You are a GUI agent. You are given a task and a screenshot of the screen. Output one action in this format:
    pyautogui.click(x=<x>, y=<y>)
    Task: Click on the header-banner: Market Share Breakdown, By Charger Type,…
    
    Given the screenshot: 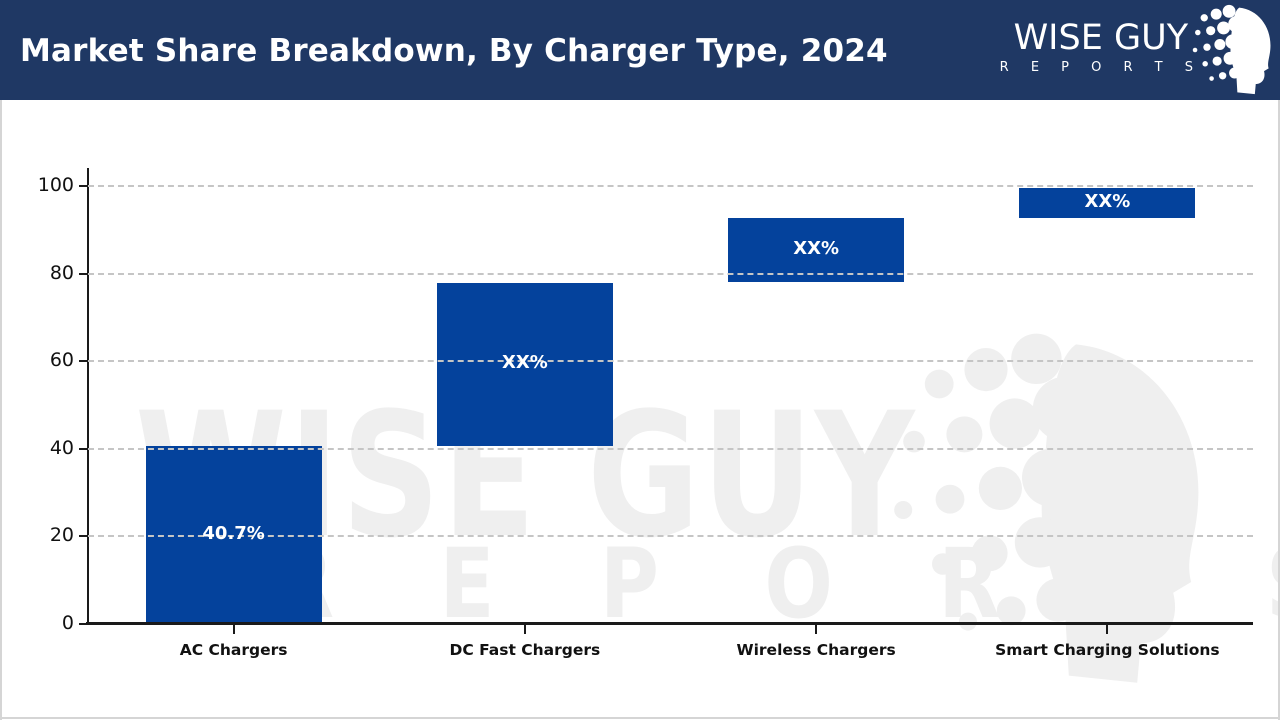 What is the action you would take?
    pyautogui.click(x=640, y=50)
    